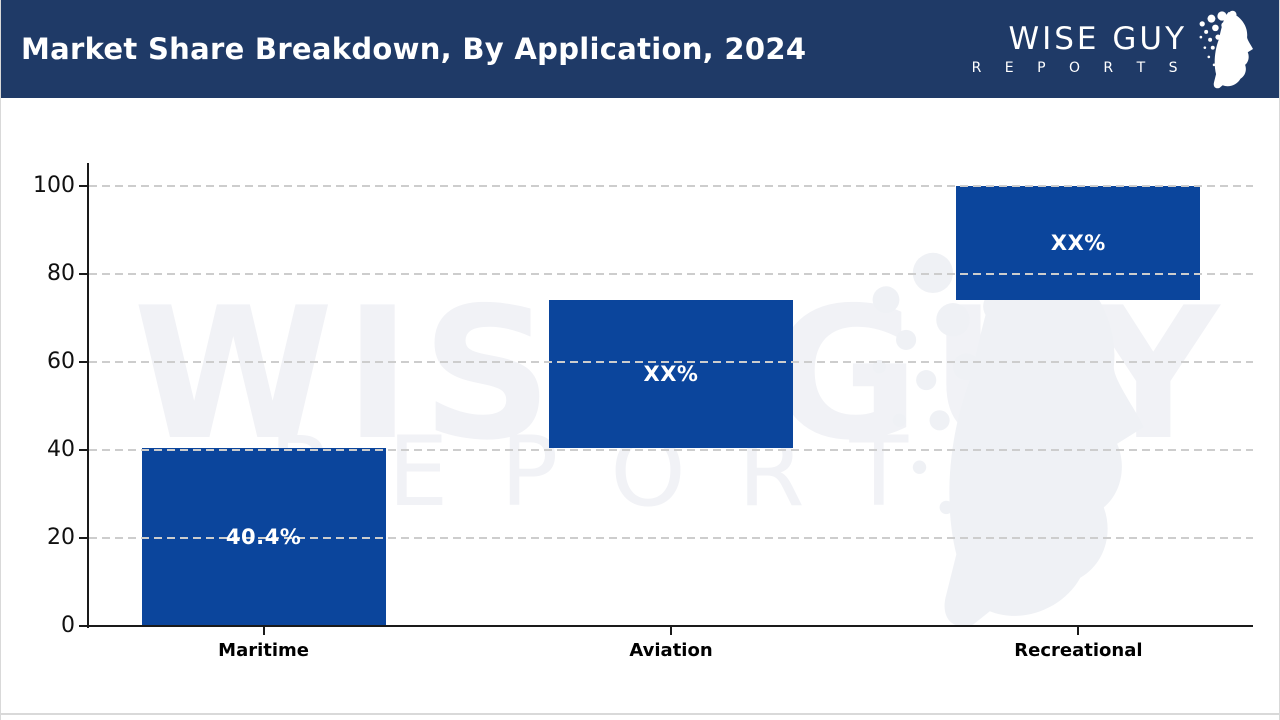 The width and height of the screenshot is (1280, 720). Describe the element at coordinates (54, 185) in the screenshot. I see `y-tick-label: 100` at that location.